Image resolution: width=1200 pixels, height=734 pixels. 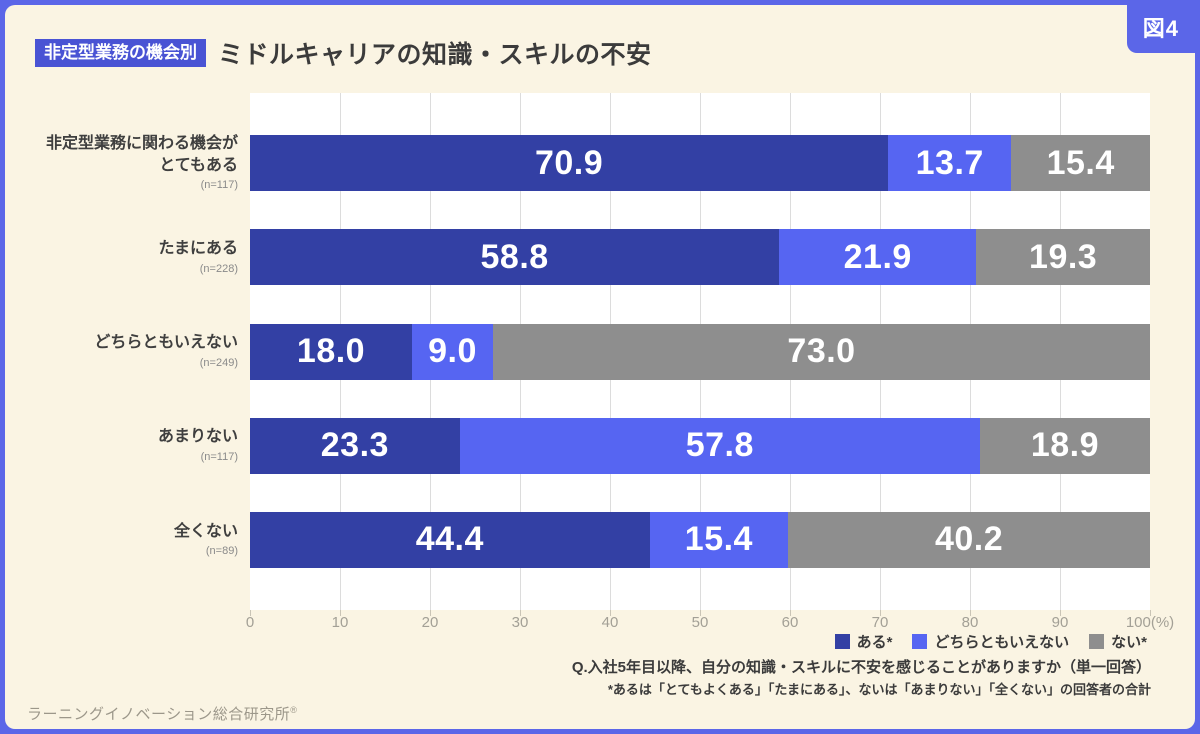 I want to click on category-label-line: 非定型業務に関わる機会が, so click(x=141, y=144).